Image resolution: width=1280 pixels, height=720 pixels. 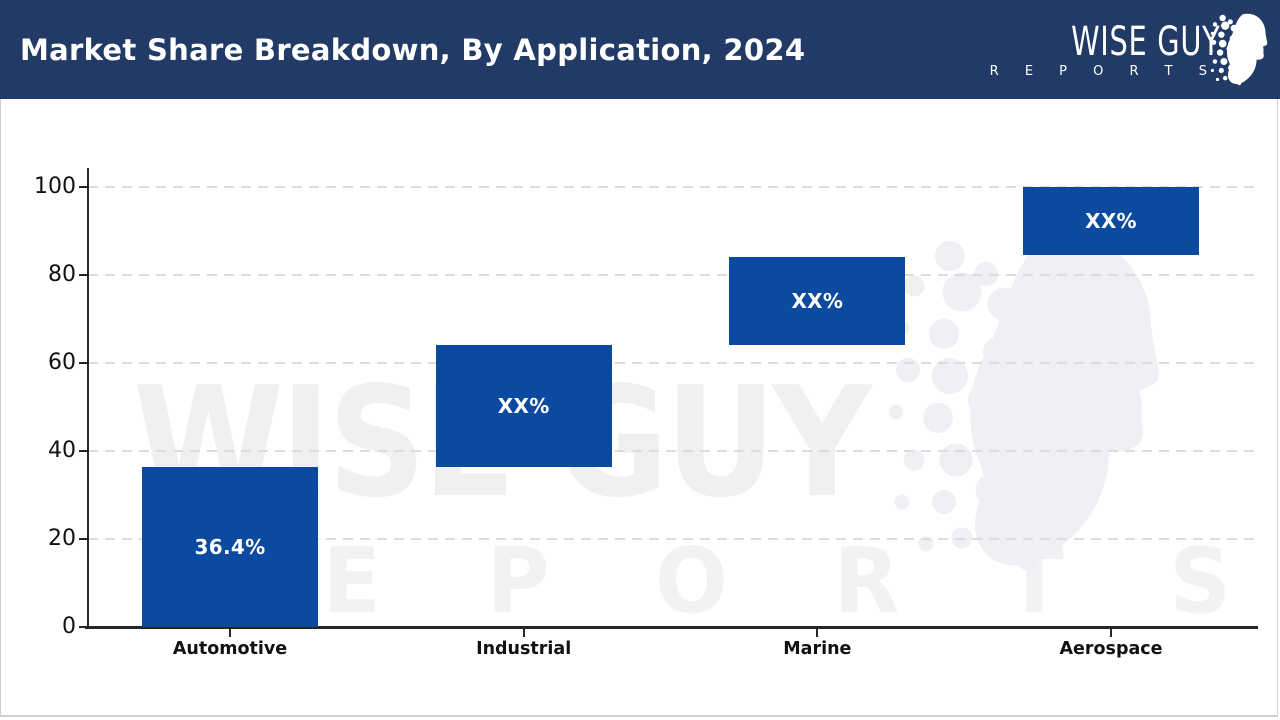 I want to click on y-tick-label: 80, so click(x=62, y=274).